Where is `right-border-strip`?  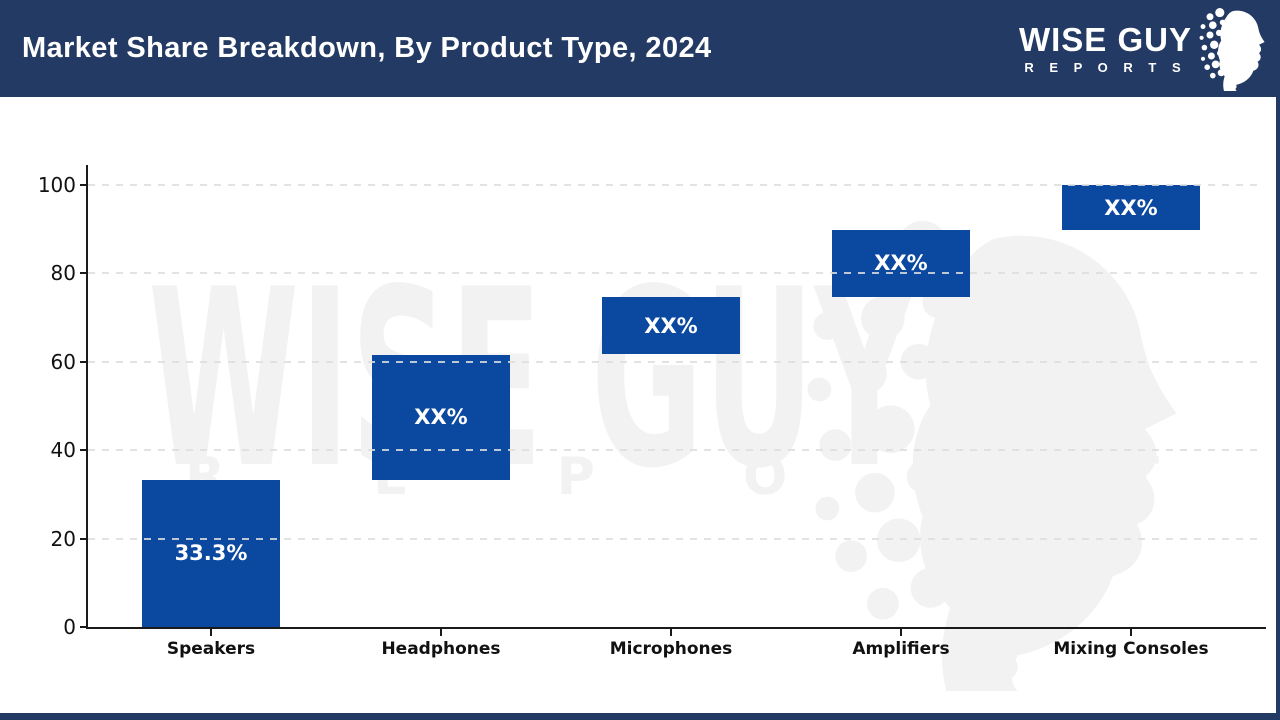
right-border-strip is located at coordinates (1278, 405).